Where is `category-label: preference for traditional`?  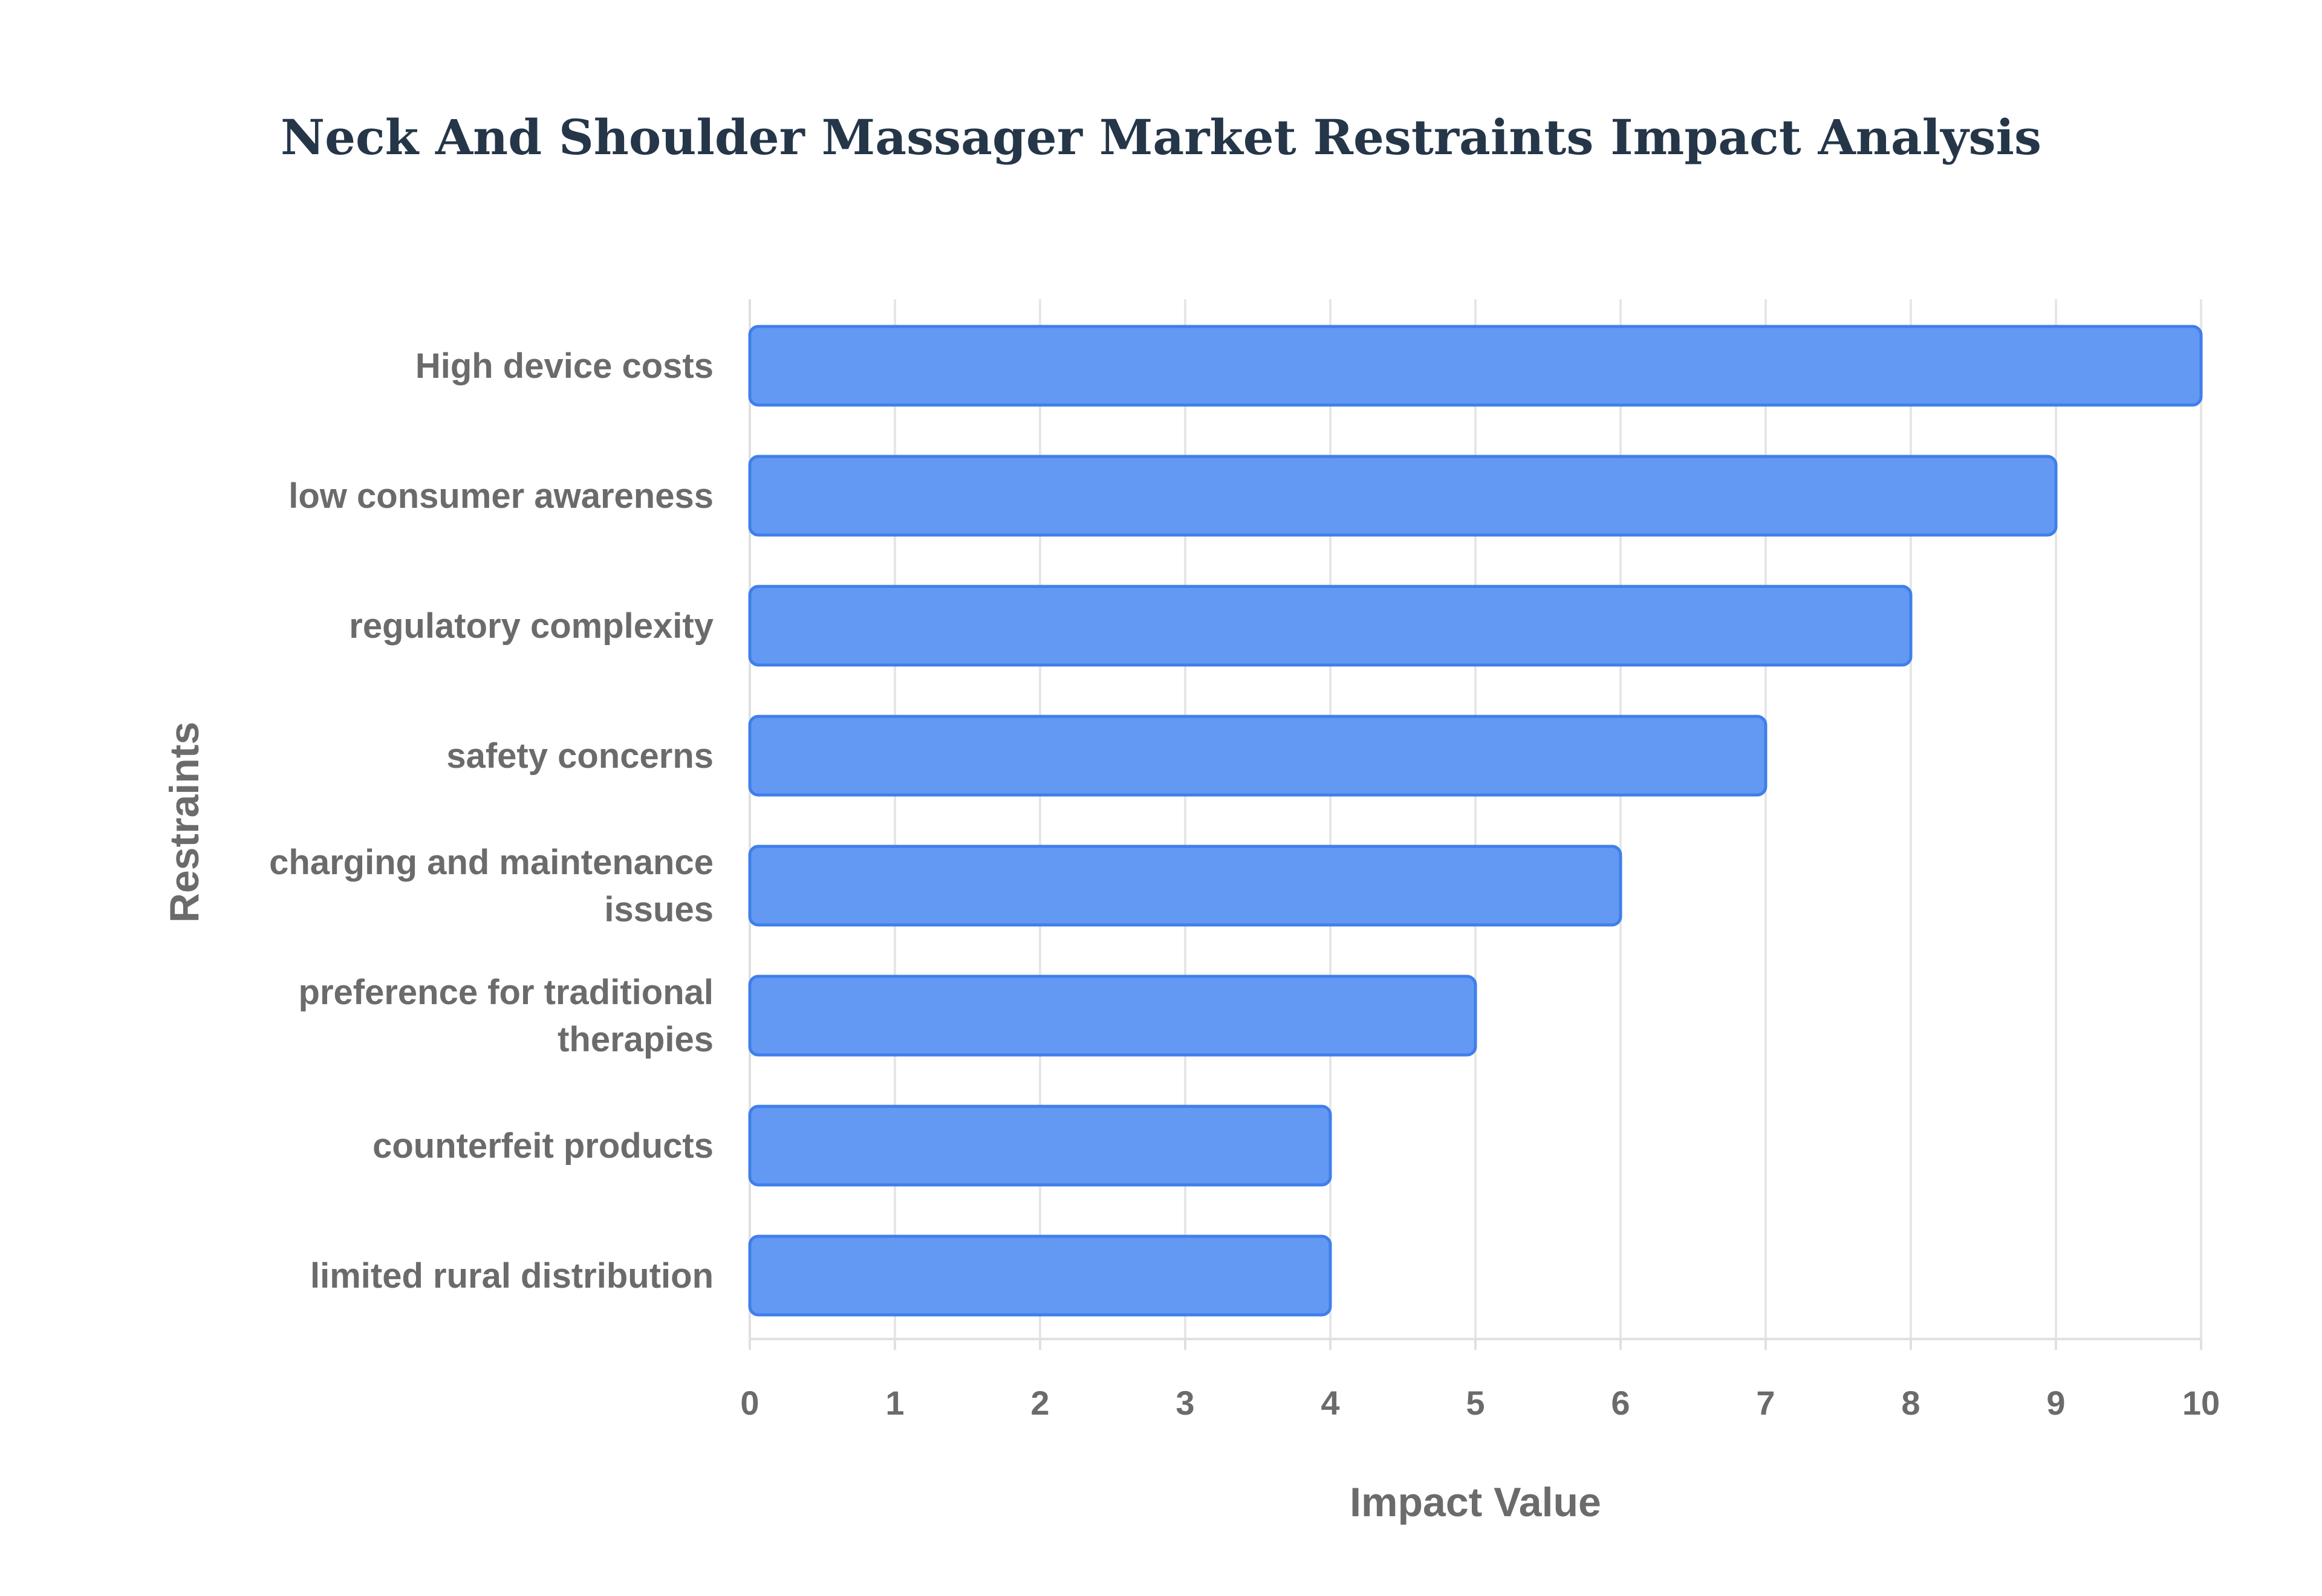 category-label: preference for traditional is located at coordinates (506, 992).